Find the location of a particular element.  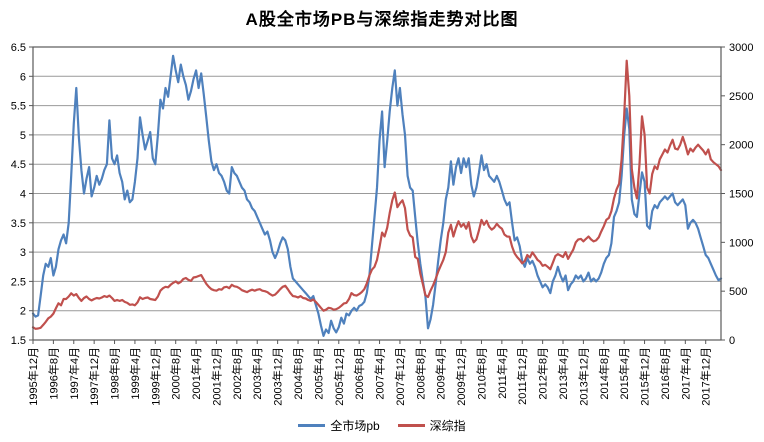

svg-text: 1.5 is located at coordinates (18, 341).